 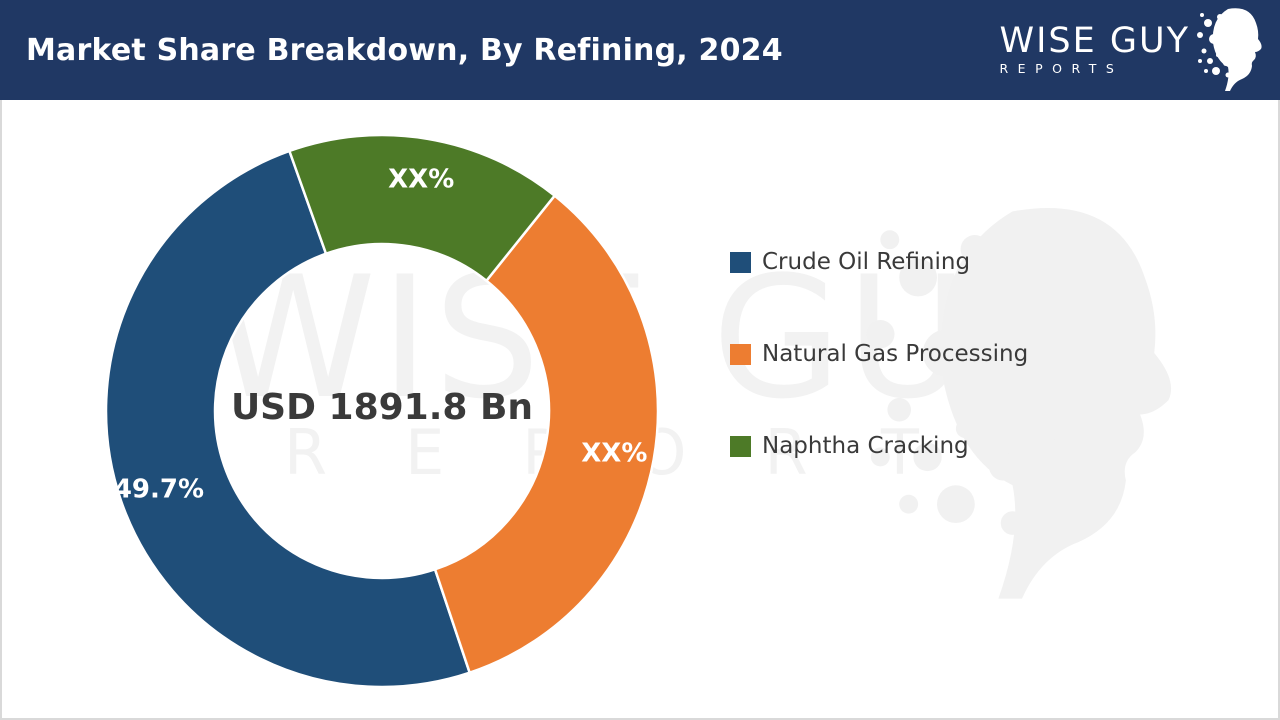 What do you see at coordinates (1094, 41) in the screenshot?
I see `logo-wordmark: WISE GUY` at bounding box center [1094, 41].